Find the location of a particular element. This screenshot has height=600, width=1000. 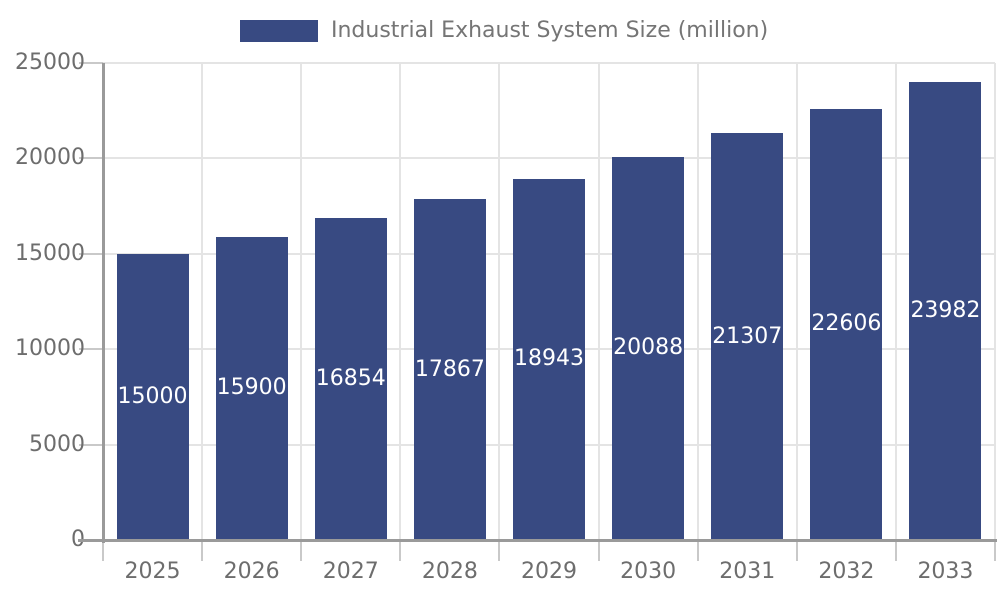

bar-value-label-2025: 15000 is located at coordinates (152, 396).